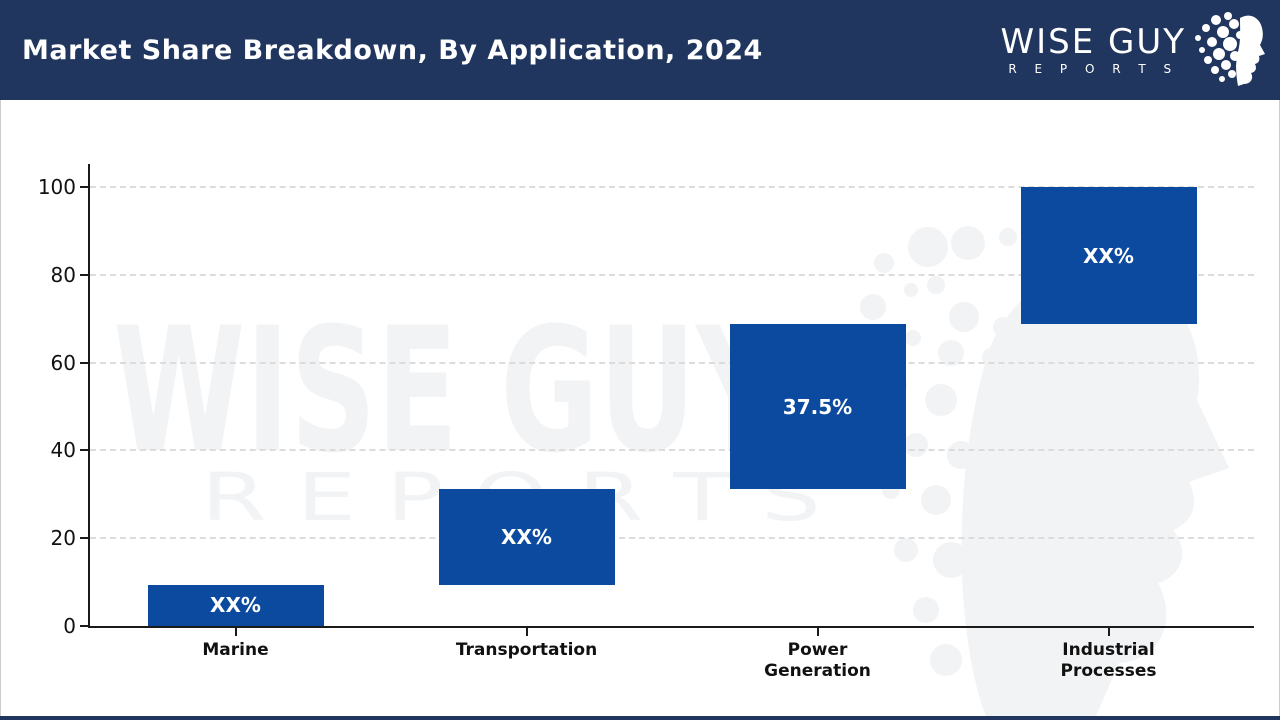 This screenshot has height=720, width=1280. I want to click on y-tick-label: 80, so click(63, 274).